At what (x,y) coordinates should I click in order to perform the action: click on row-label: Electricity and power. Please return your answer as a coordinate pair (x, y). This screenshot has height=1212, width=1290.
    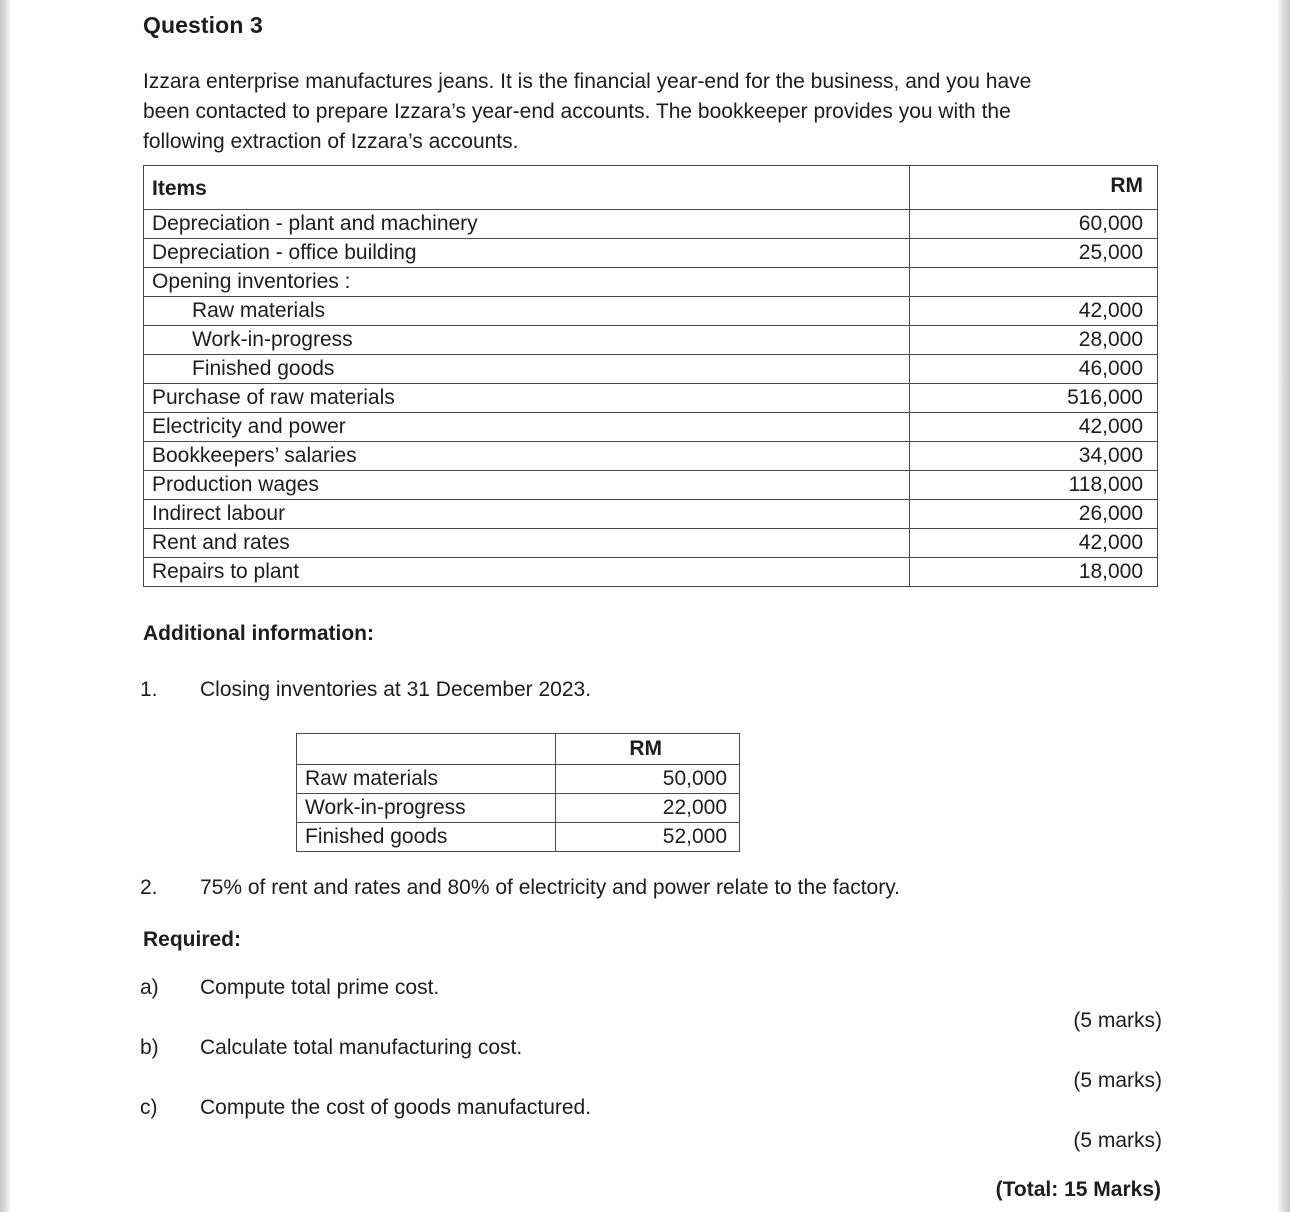
    Looking at the image, I should click on (526, 427).